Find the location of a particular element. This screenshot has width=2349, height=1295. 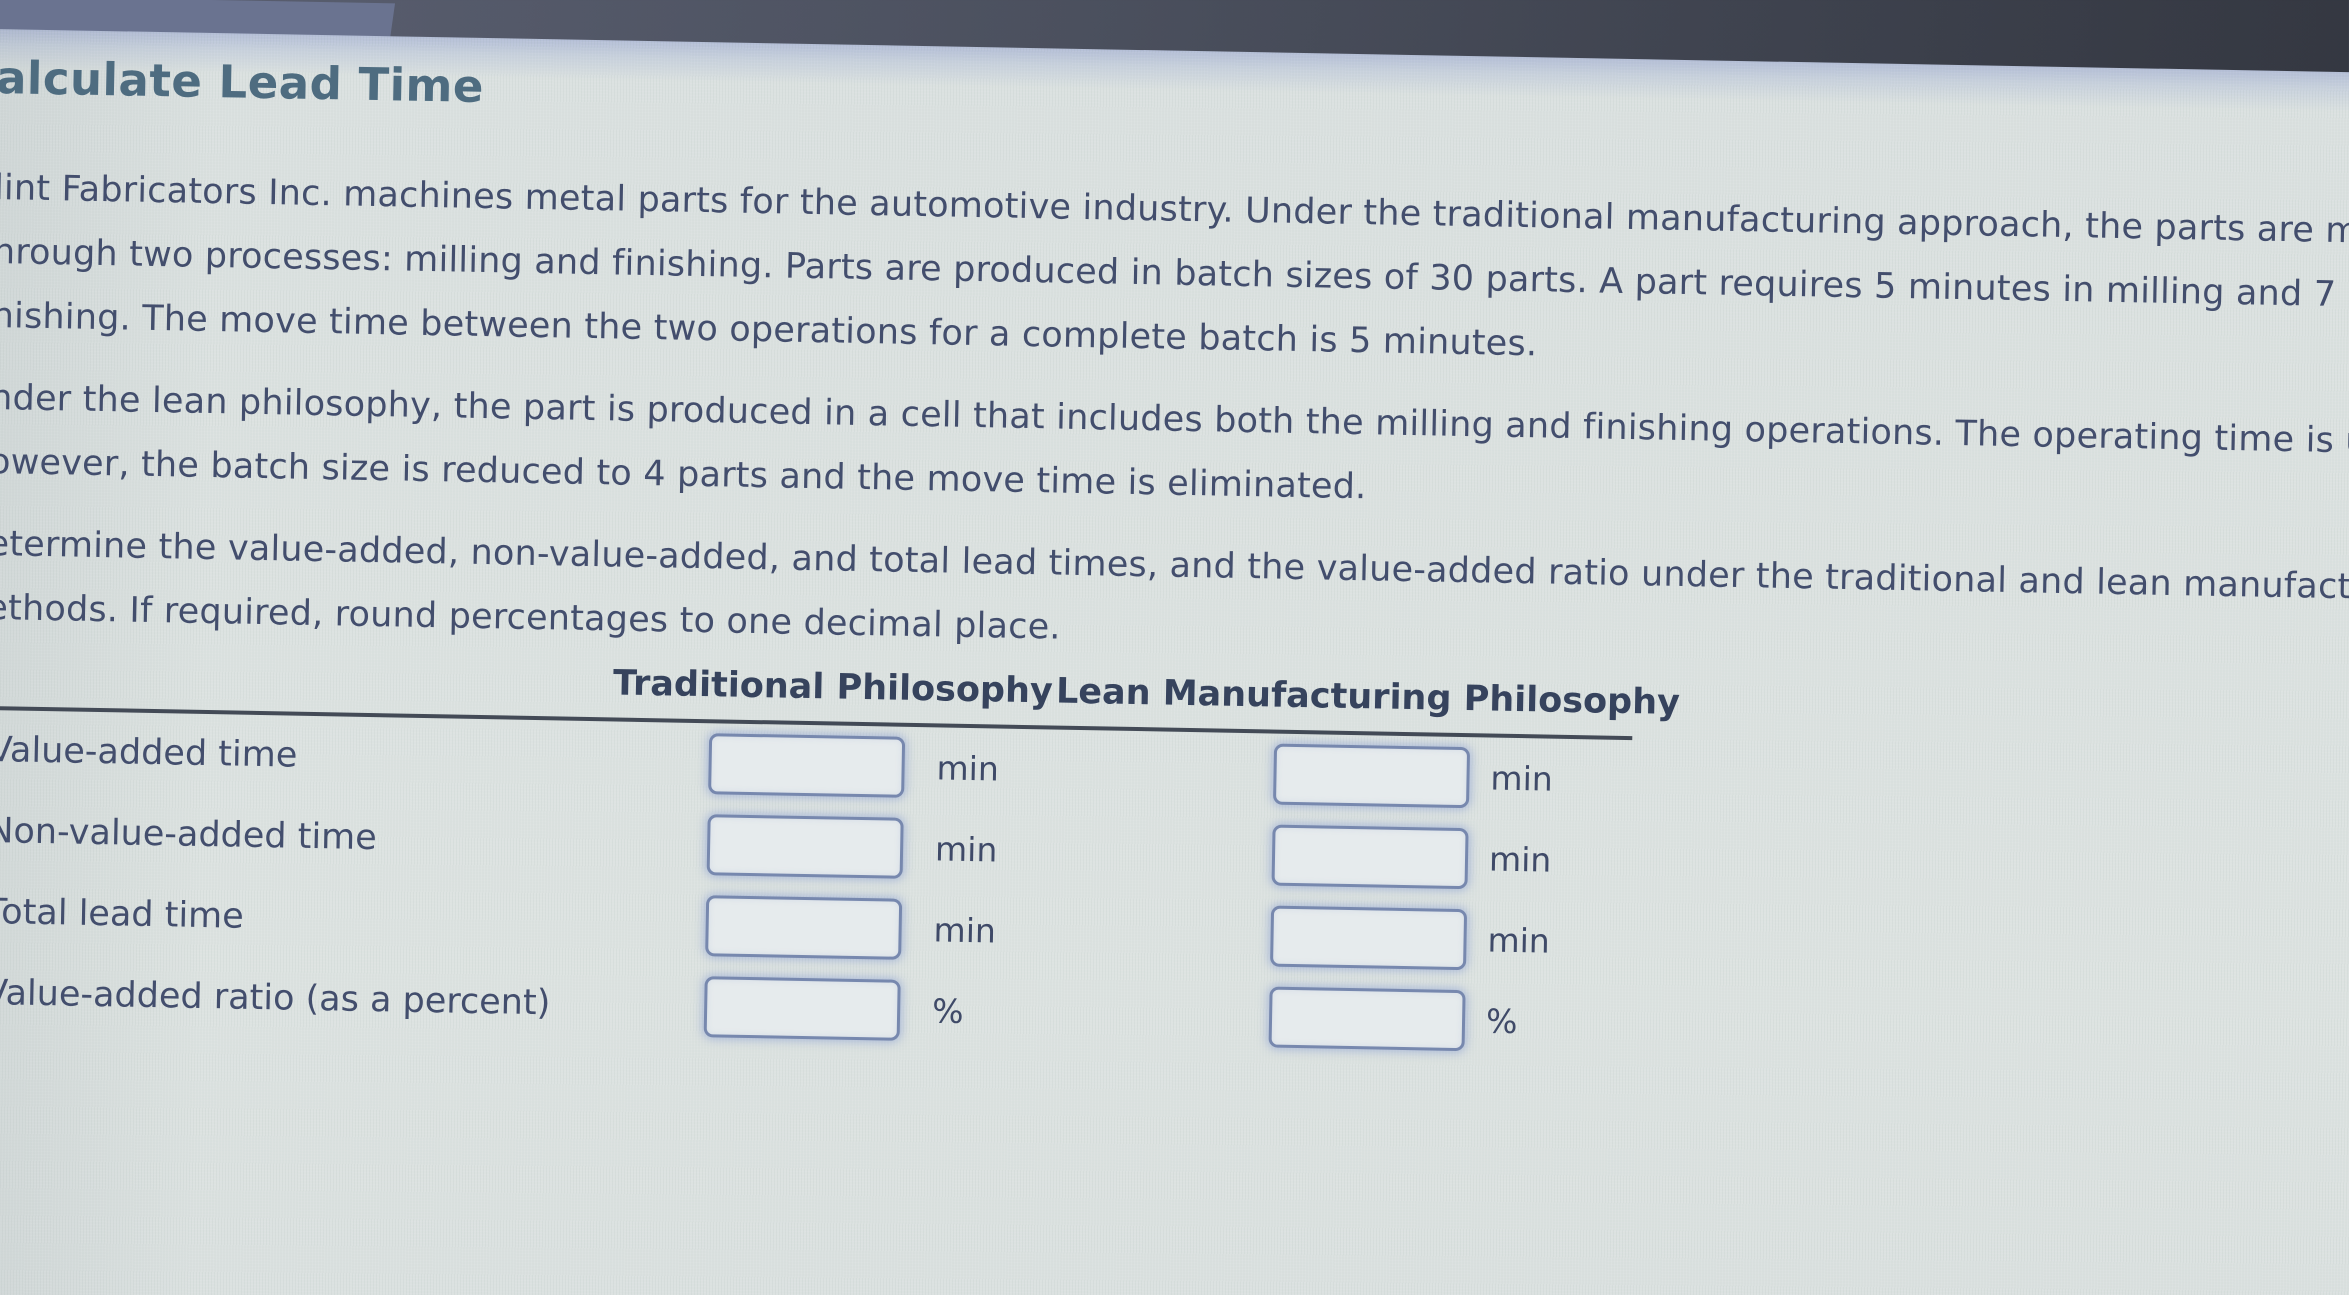

total-lead-time-traditional-input is located at coordinates (804, 927).